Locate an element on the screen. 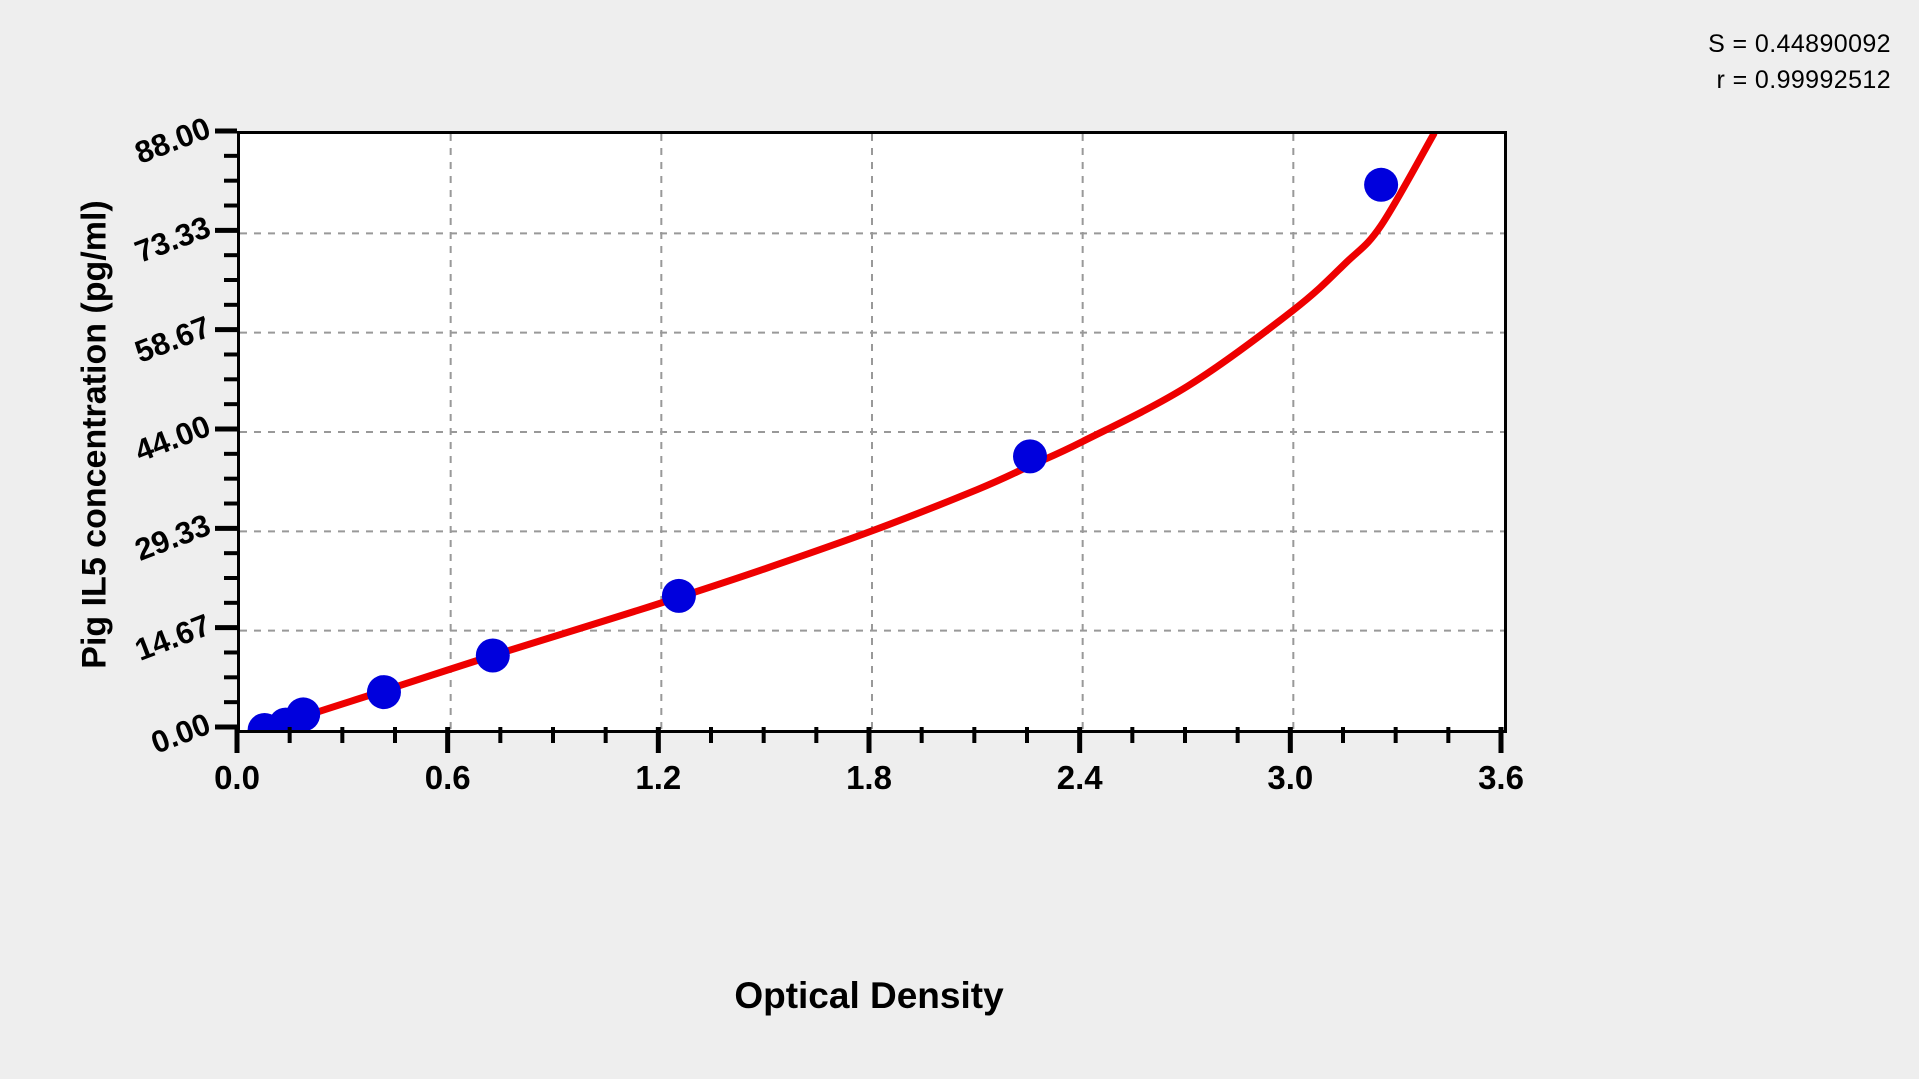 Image resolution: width=1919 pixels, height=1079 pixels. fit-statistics: S = 0.44890092 r = 0.99992512 is located at coordinates (1799, 62).